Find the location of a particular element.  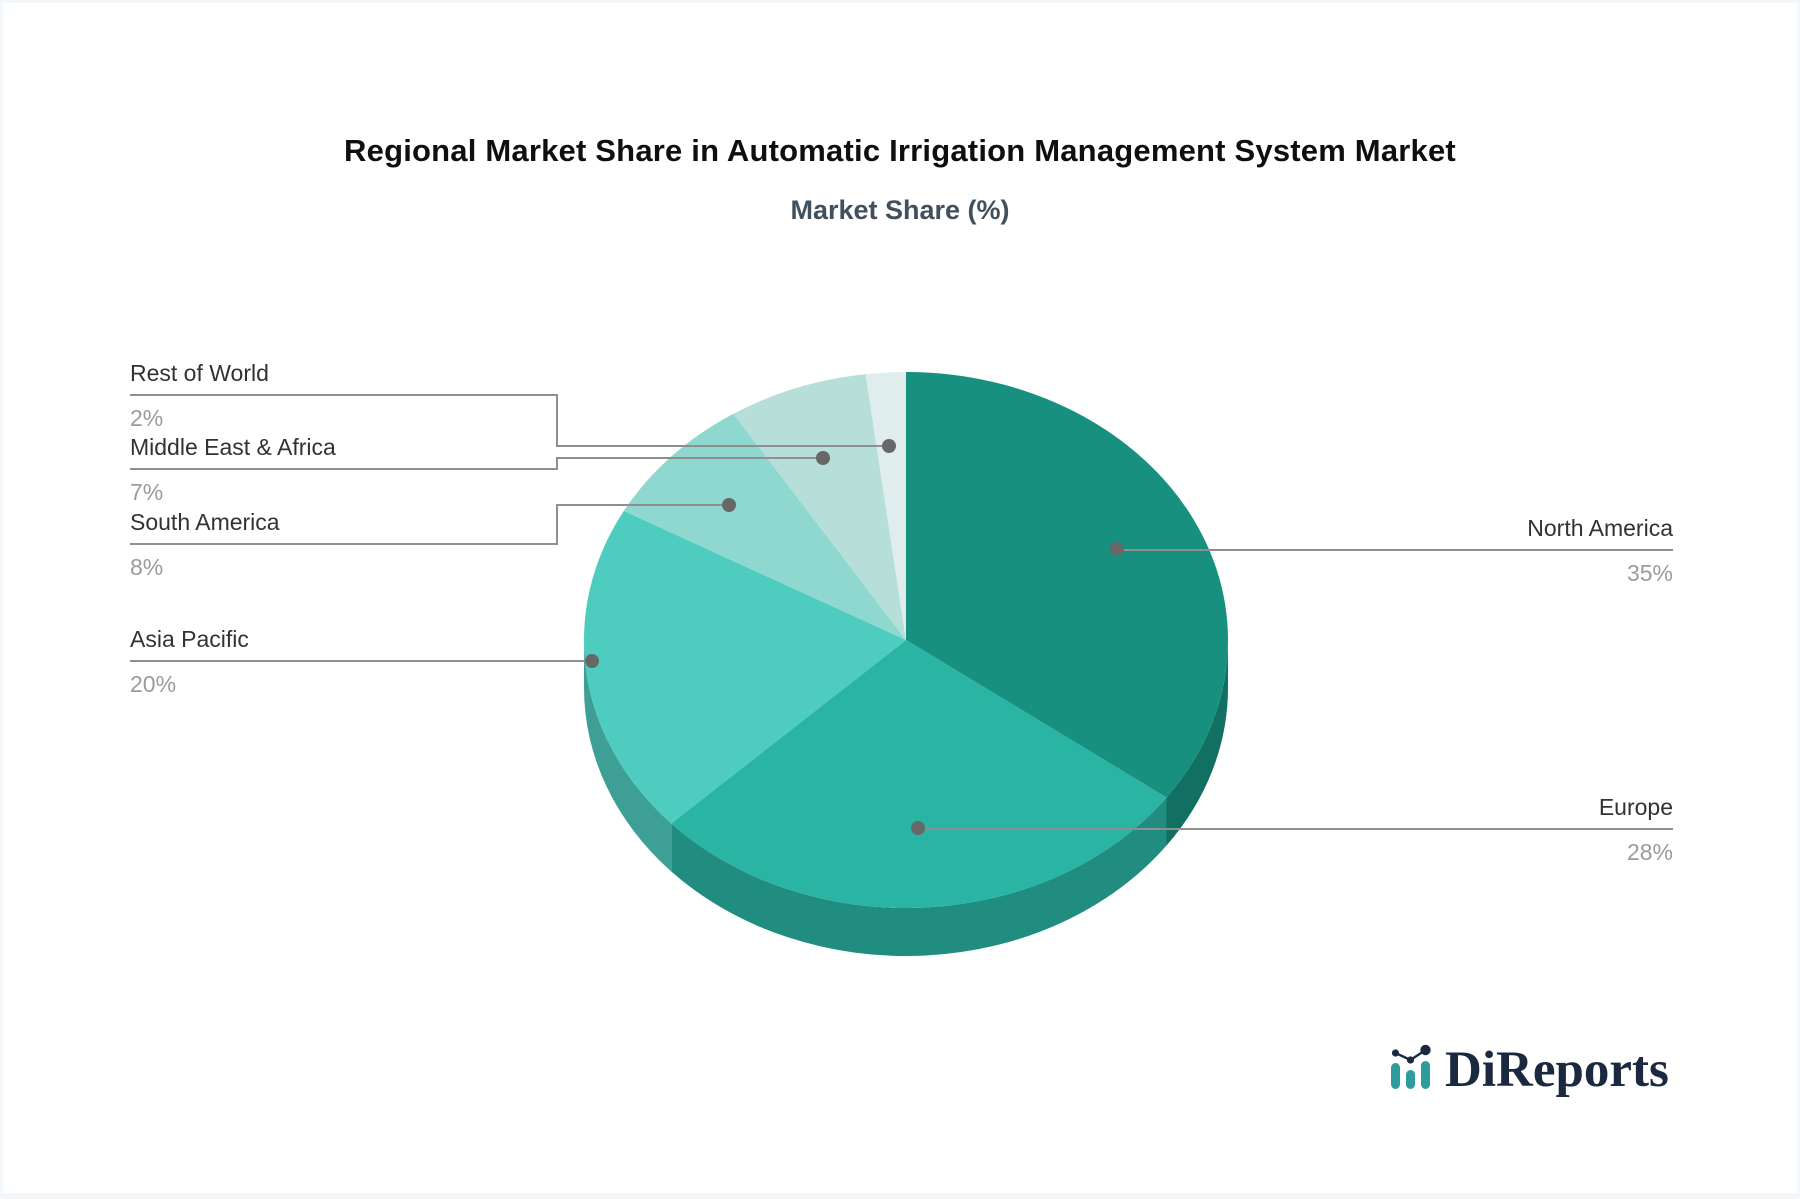

label-rest-of-world: Rest of World is located at coordinates (199, 373).